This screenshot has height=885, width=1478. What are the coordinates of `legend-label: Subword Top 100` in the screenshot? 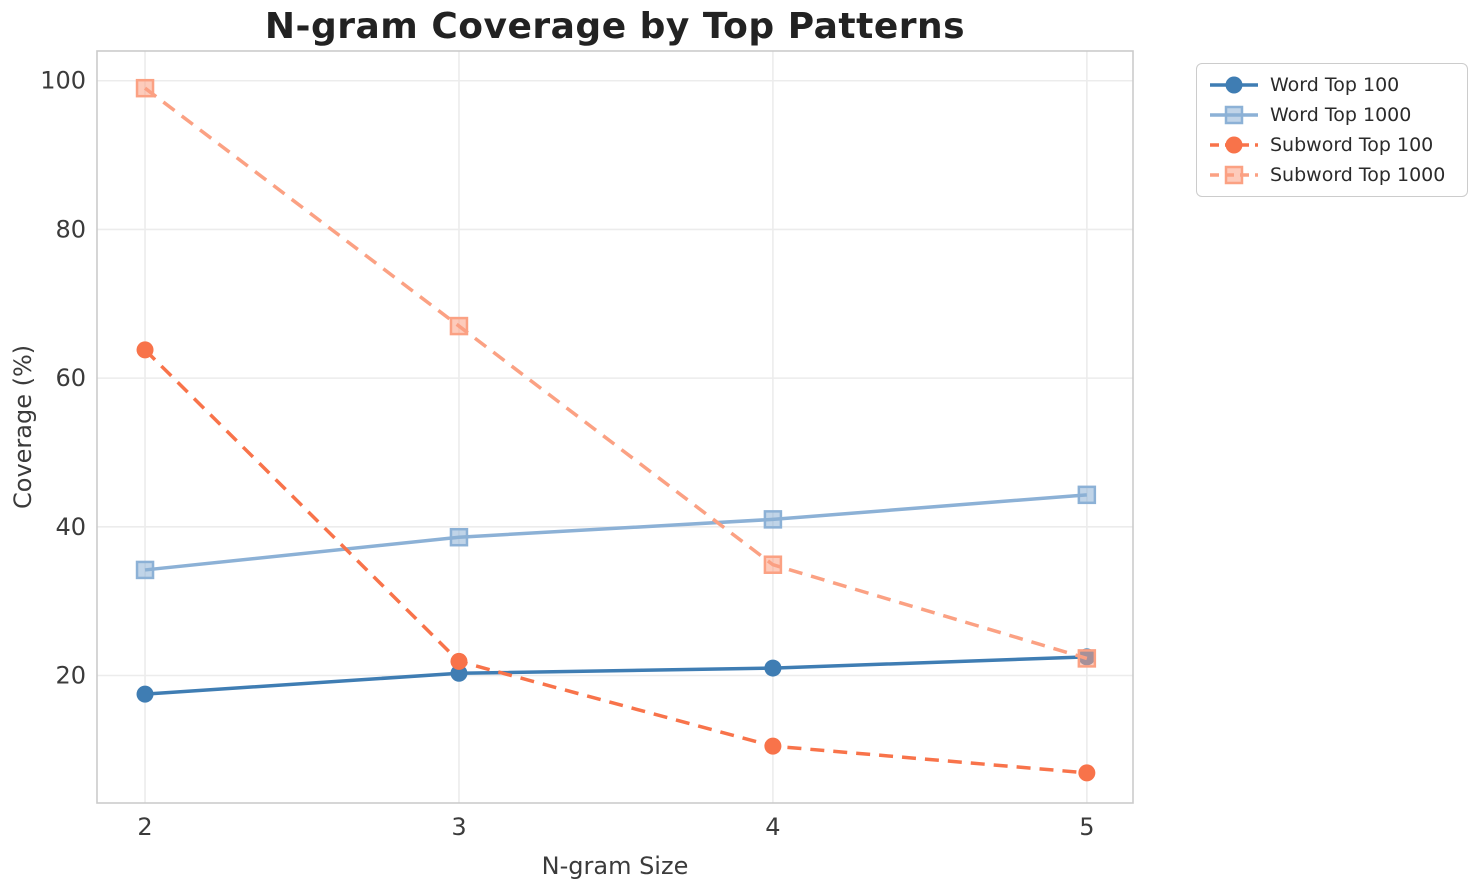 It's located at (1352, 145).